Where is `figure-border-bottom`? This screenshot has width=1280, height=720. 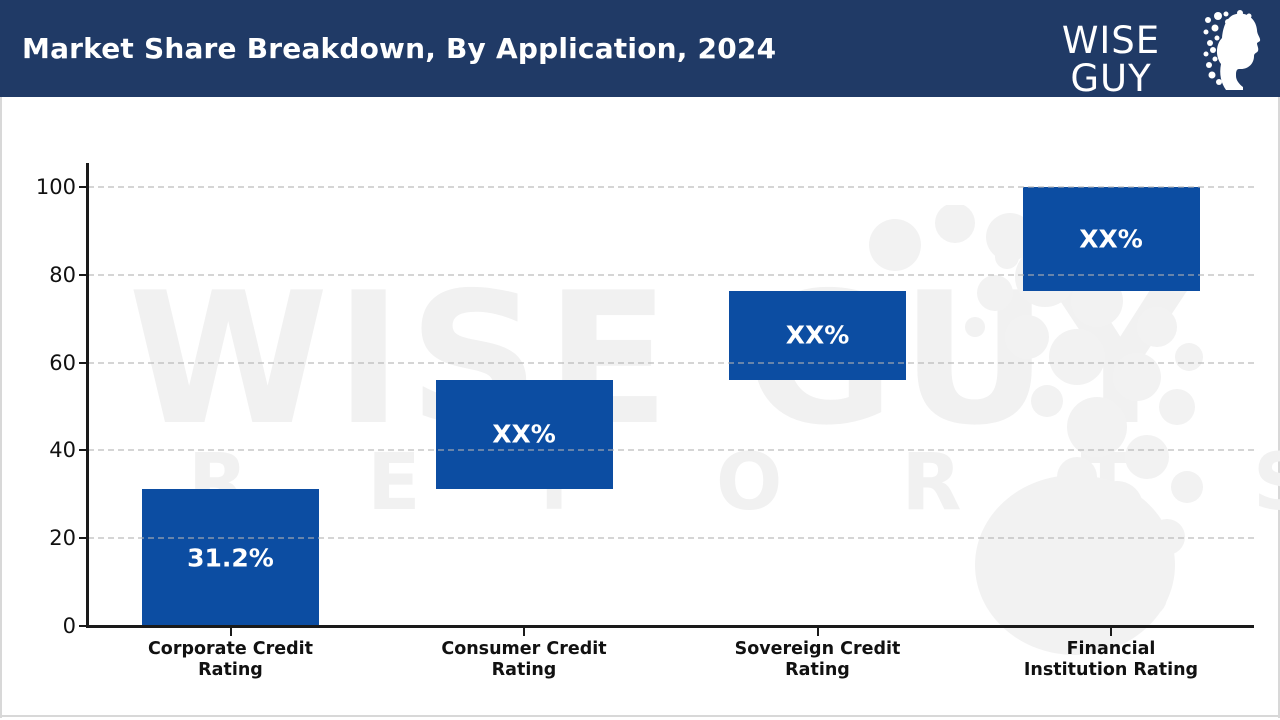
figure-border-bottom is located at coordinates (640, 716).